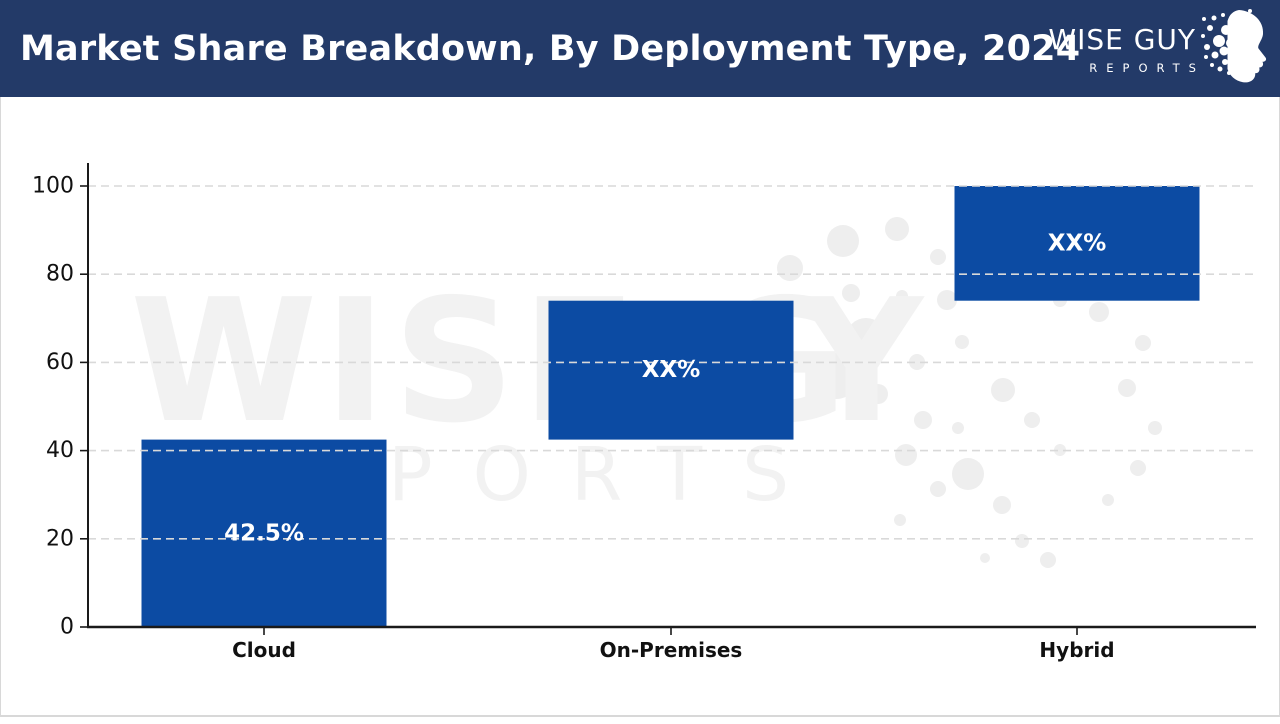  I want to click on wise-guy-reports-logo: WISE GUY REPORTS, so click(1159, 48).